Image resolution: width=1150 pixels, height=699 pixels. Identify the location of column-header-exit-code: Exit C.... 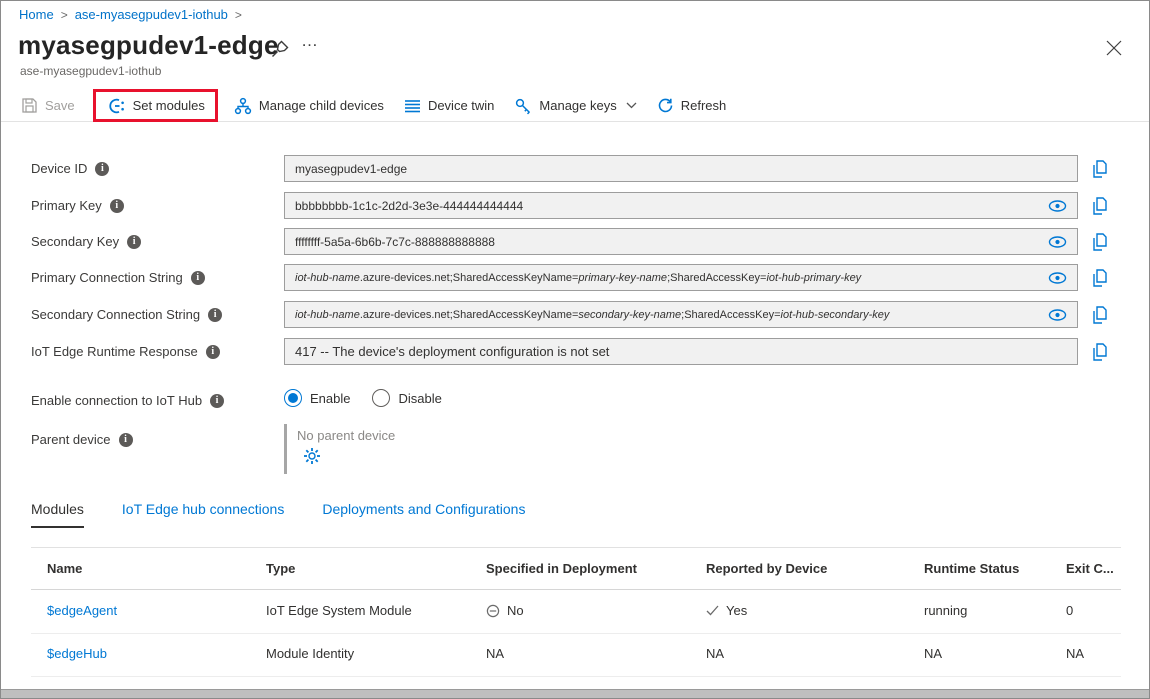
(1090, 568).